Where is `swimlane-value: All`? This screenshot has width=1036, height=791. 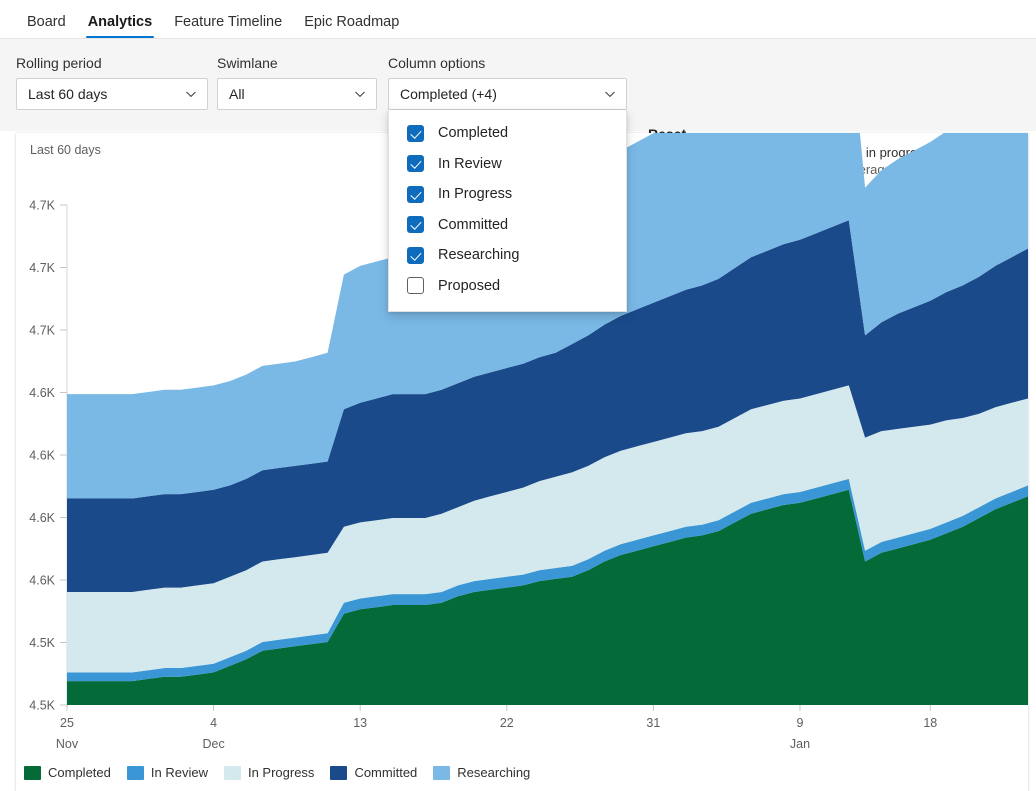
swimlane-value: All is located at coordinates (237, 93).